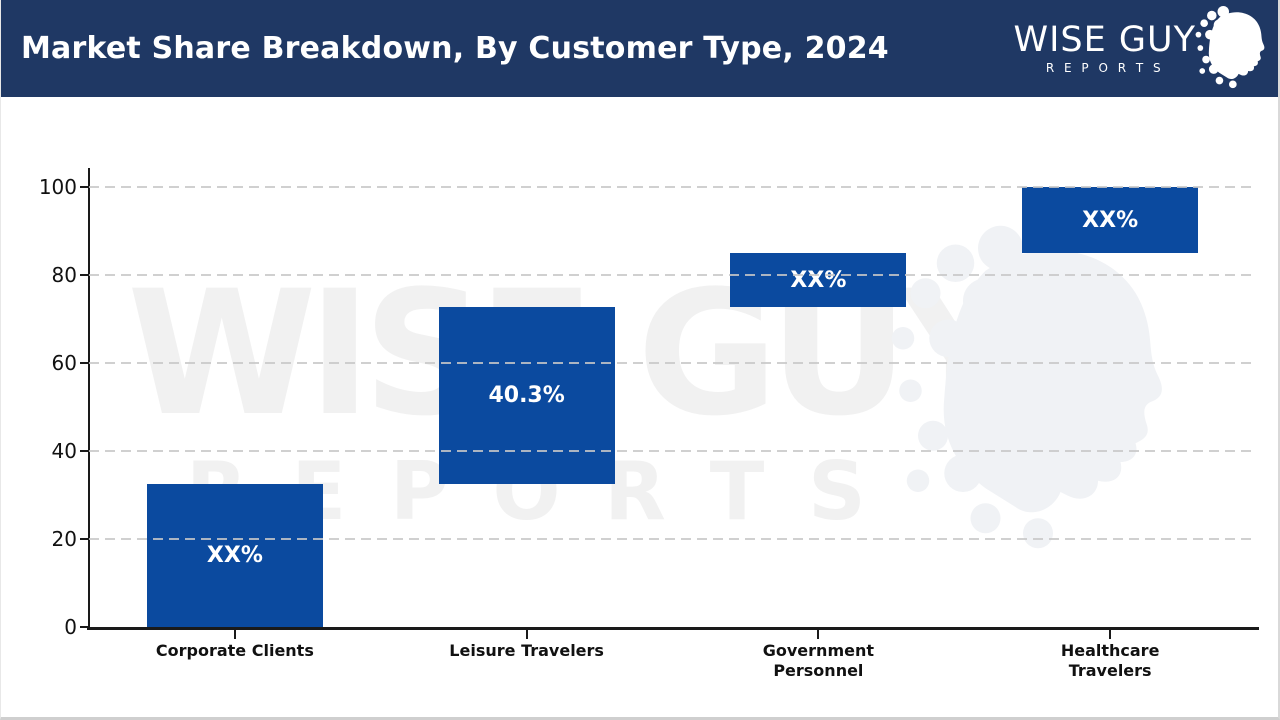 The width and height of the screenshot is (1280, 720). I want to click on bar-healthcare-travelers: XX%, so click(1110, 220).